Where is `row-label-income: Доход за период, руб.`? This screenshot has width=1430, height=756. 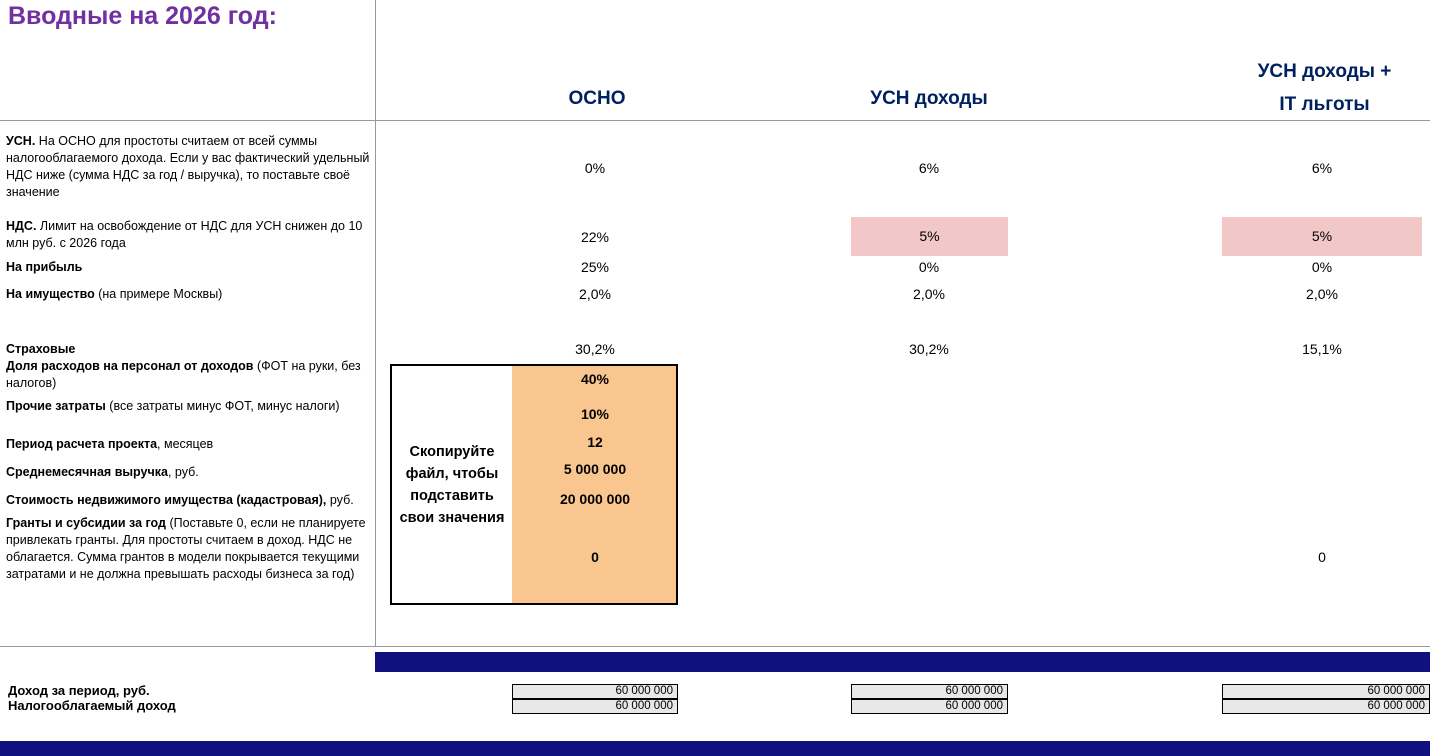
row-label-income: Доход за период, руб. is located at coordinates (79, 690).